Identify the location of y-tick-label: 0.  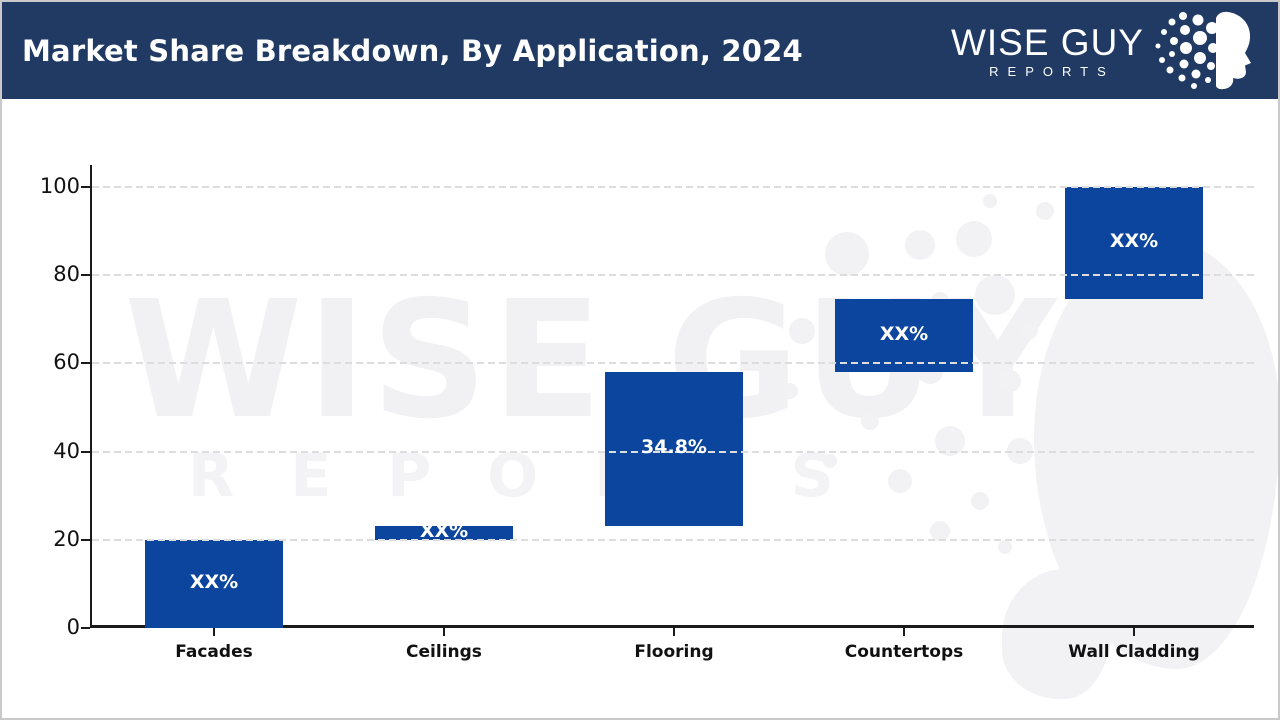
(73, 627).